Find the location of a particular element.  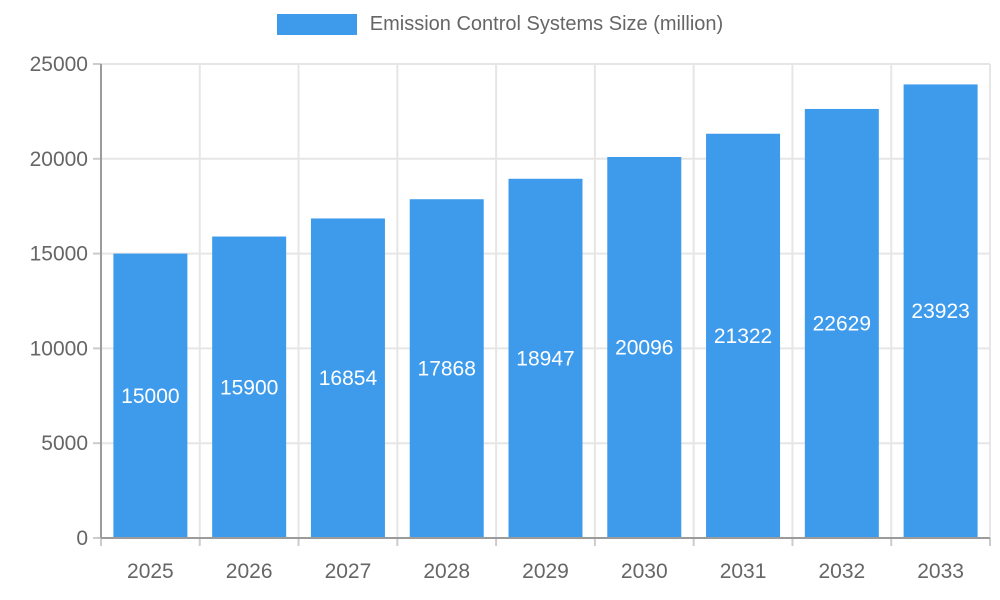

x-tick-label: 2026 is located at coordinates (249, 571).